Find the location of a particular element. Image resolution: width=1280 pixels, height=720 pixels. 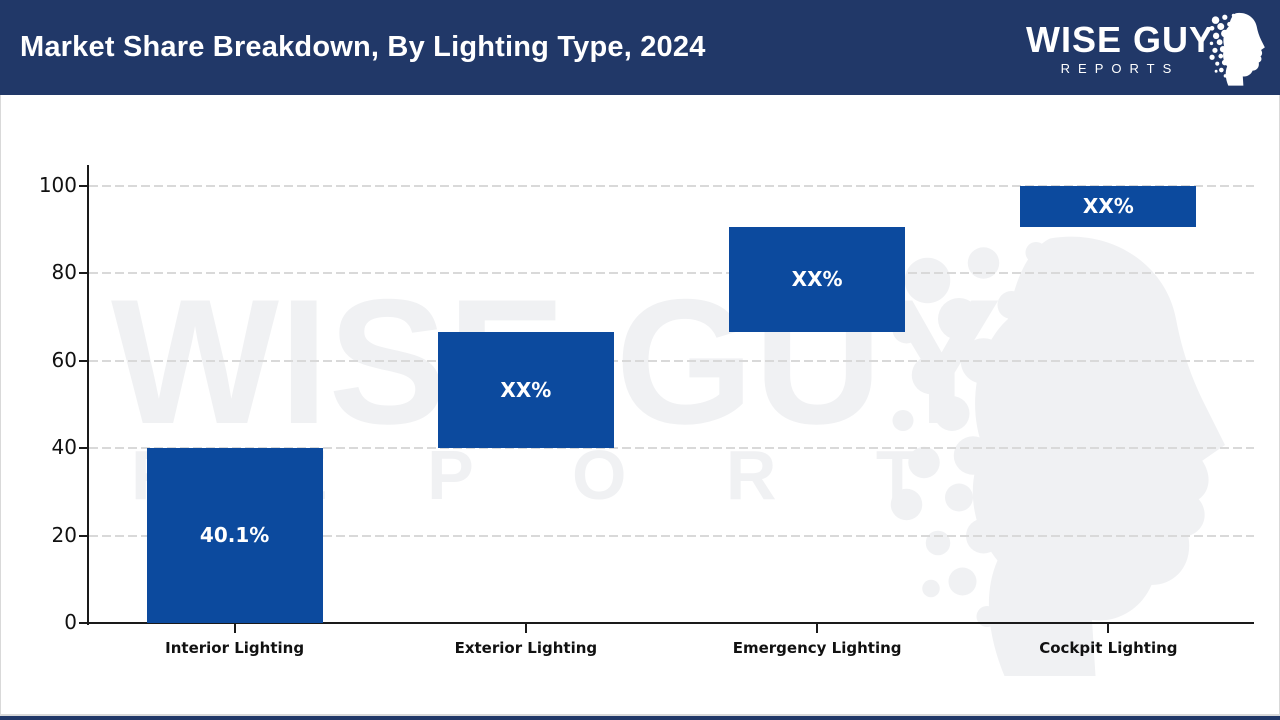

x-category-label: Emergency Lighting is located at coordinates (817, 648).